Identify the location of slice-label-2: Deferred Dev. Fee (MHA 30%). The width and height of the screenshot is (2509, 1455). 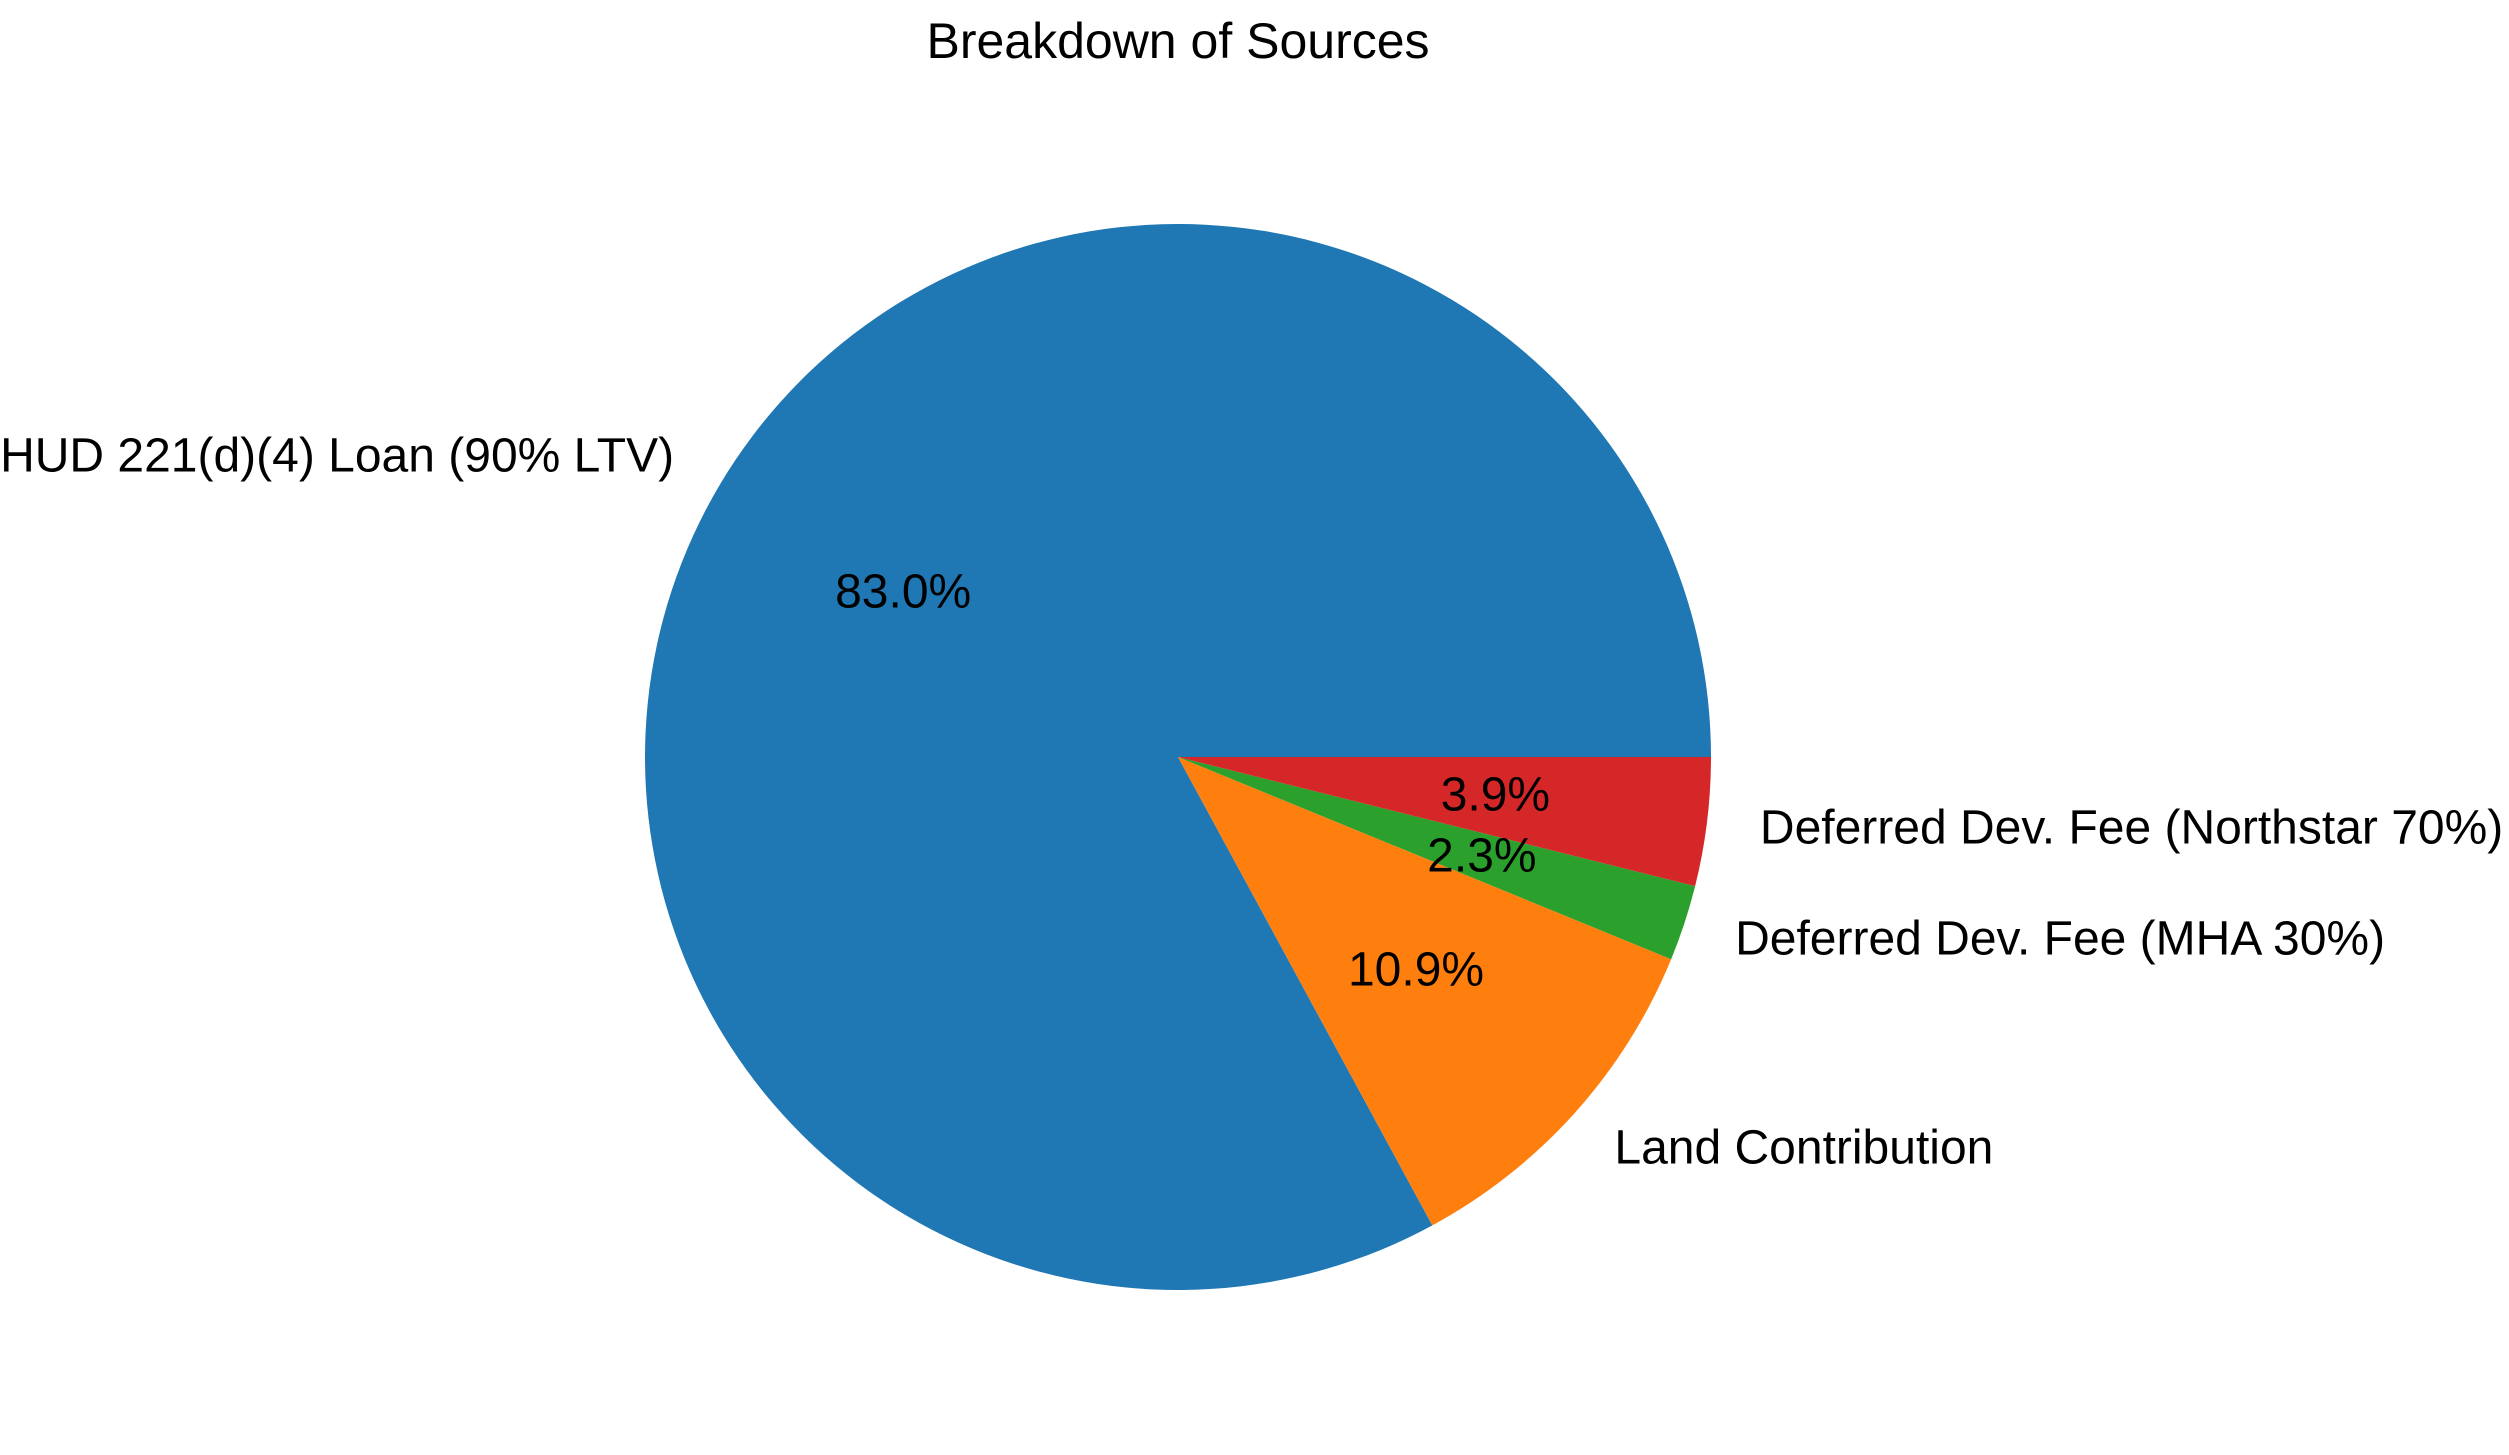
(2060, 939).